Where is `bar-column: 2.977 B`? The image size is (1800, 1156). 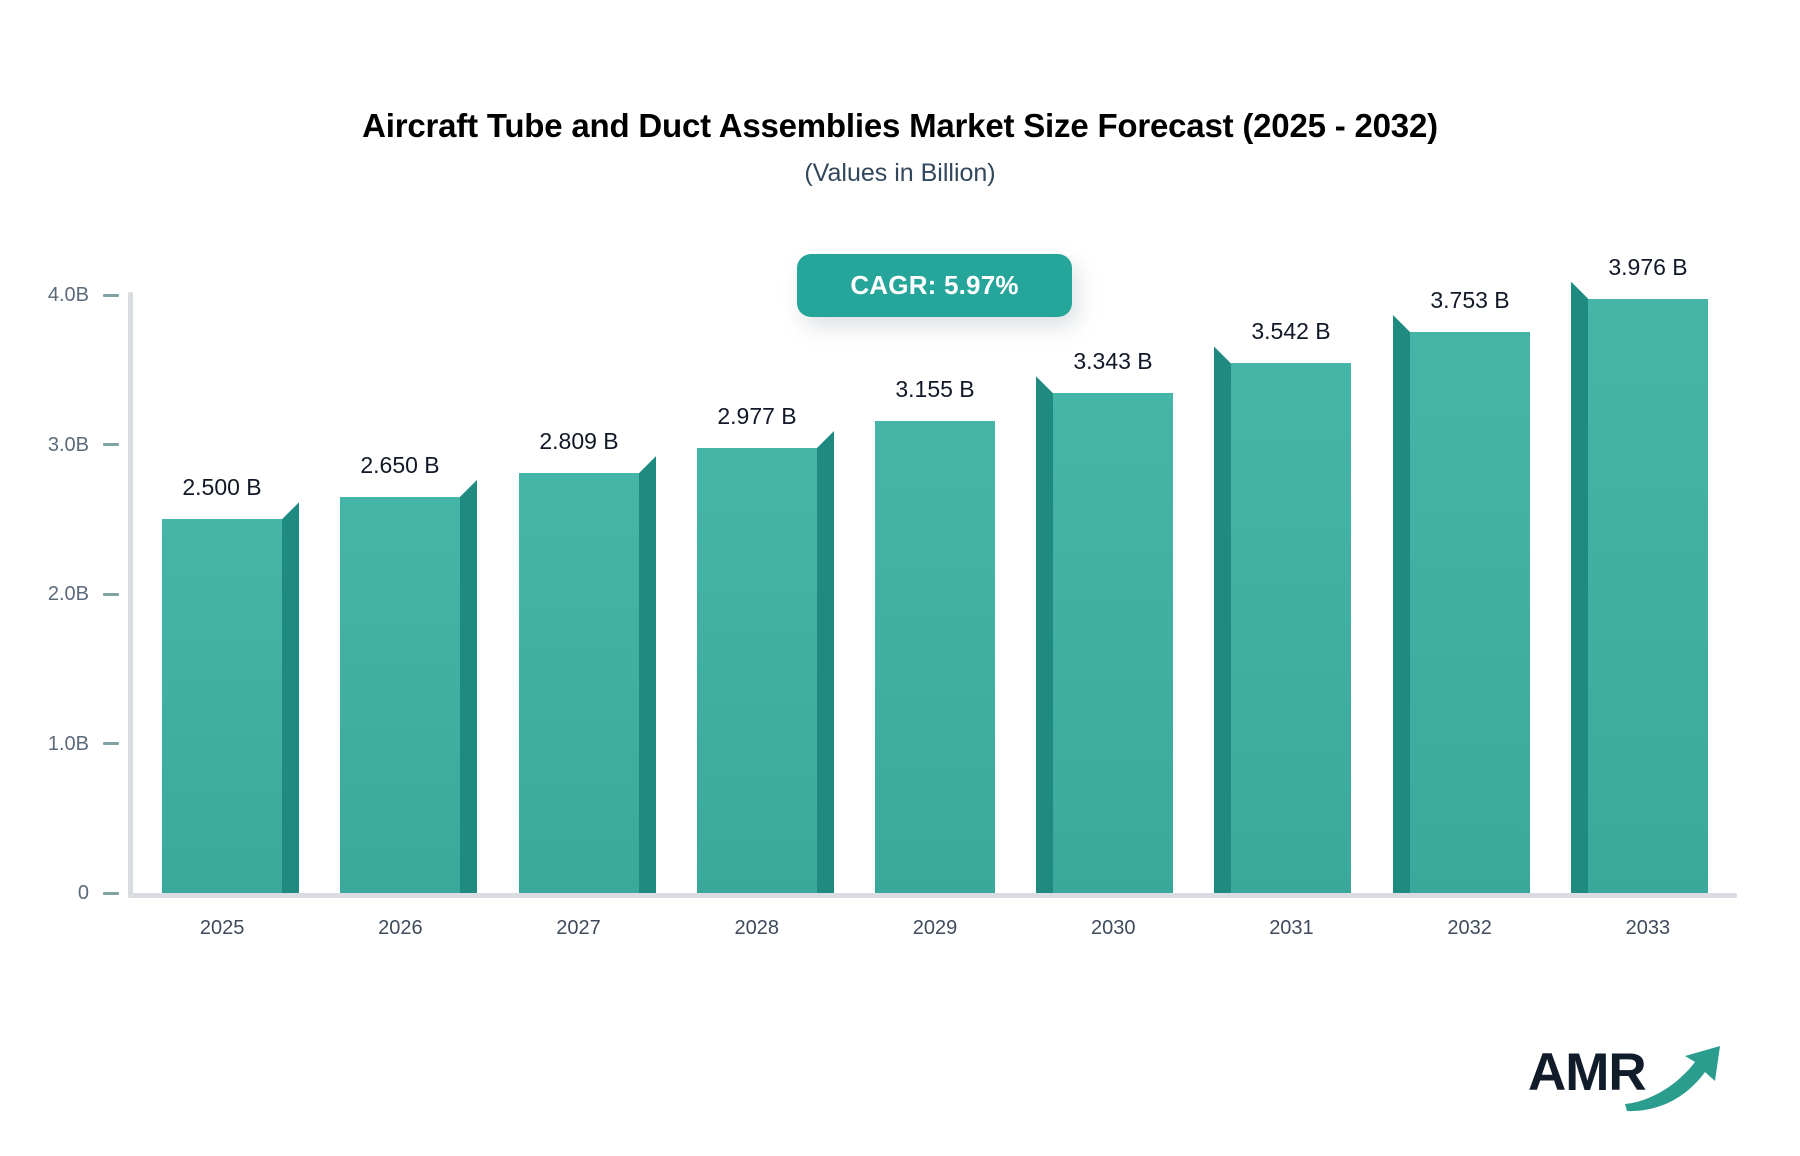
bar-column: 2.977 B is located at coordinates (765, 648).